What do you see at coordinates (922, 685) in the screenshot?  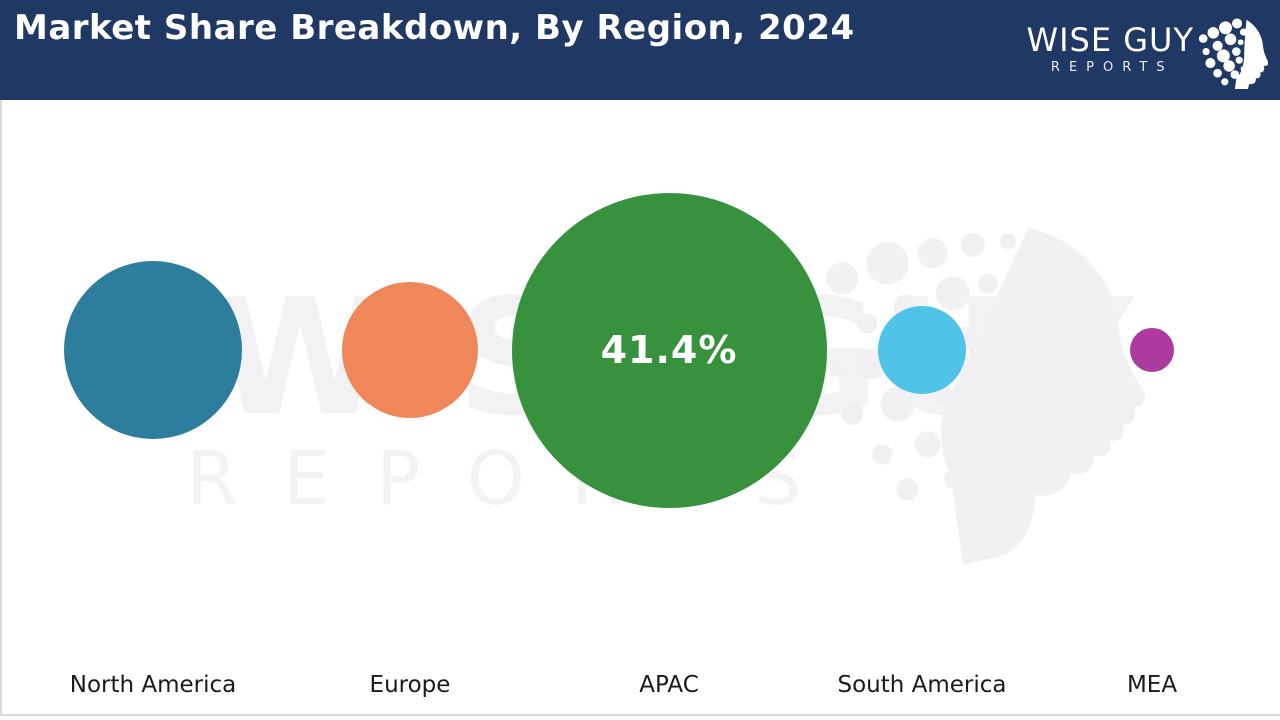 I see `category-label-south-america: South America` at bounding box center [922, 685].